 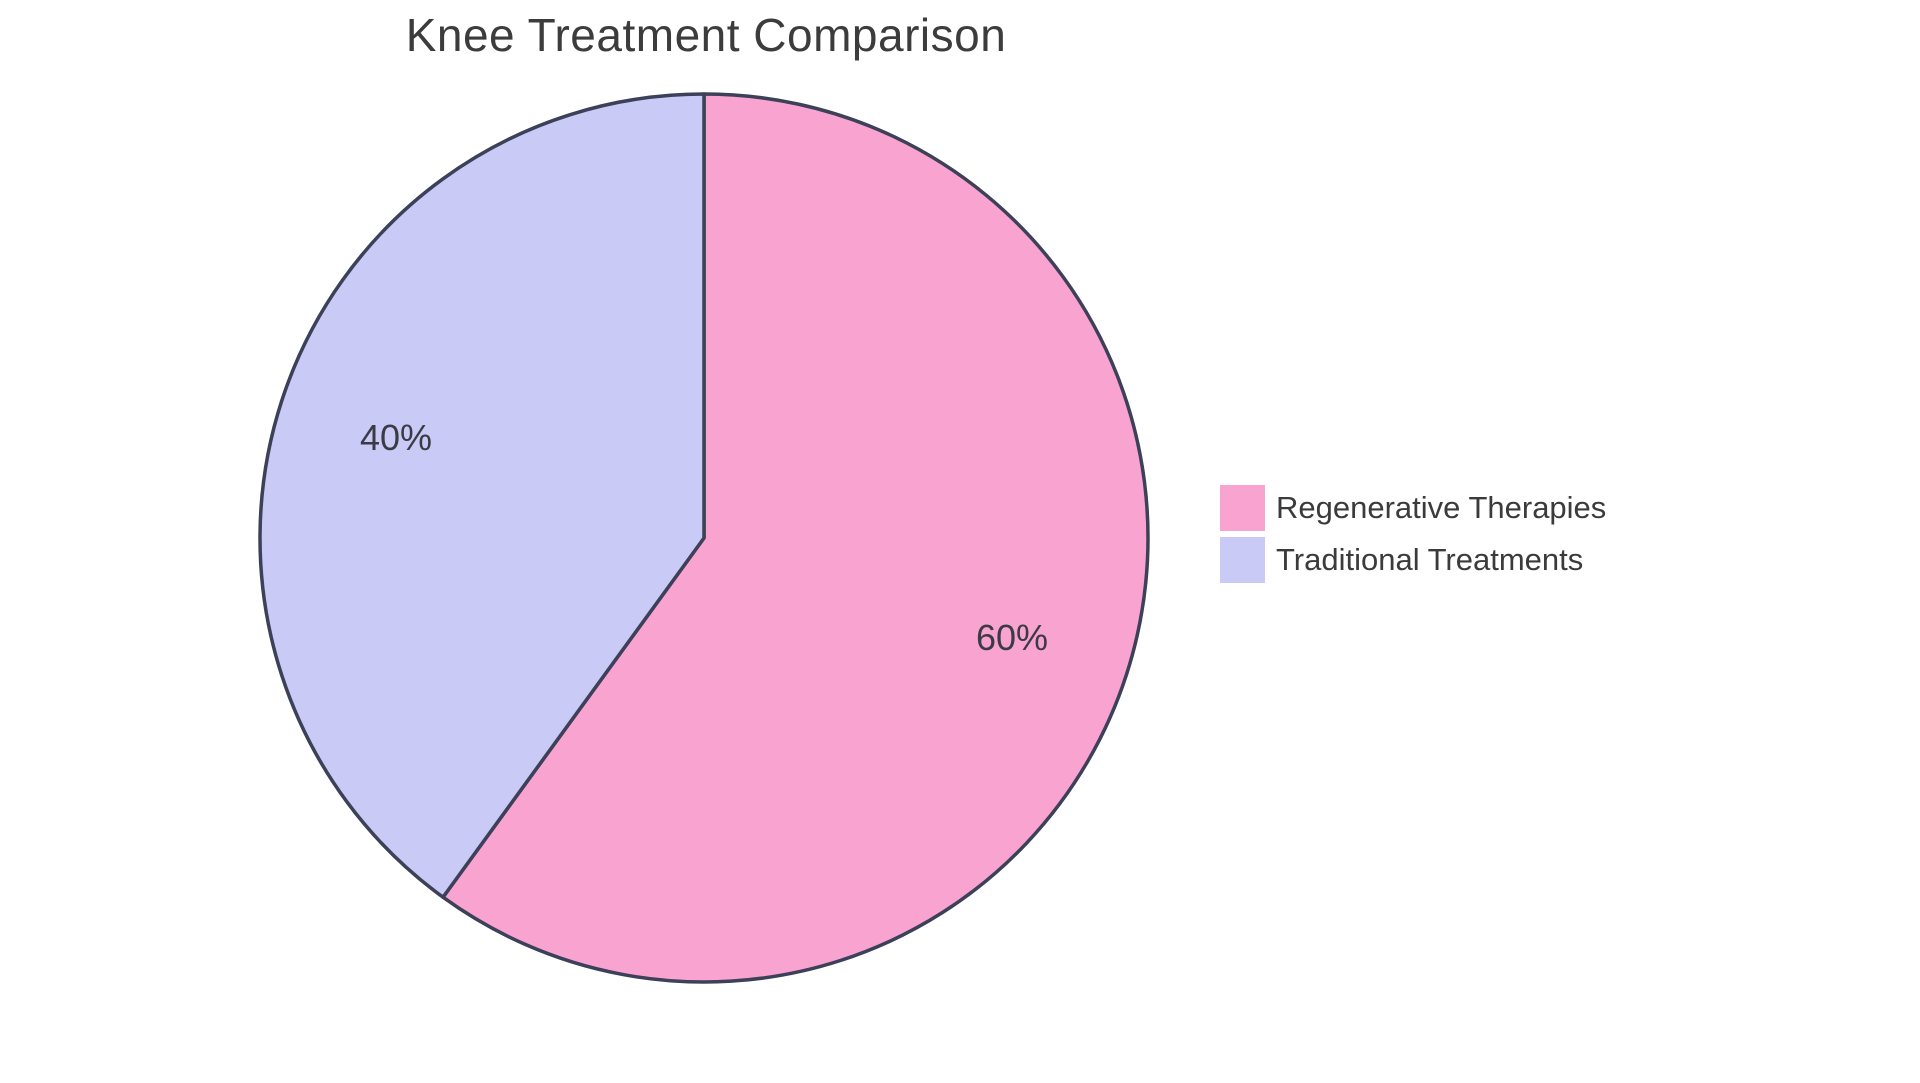 I want to click on chart-title: Knee Treatment Comparison, so click(x=706, y=35).